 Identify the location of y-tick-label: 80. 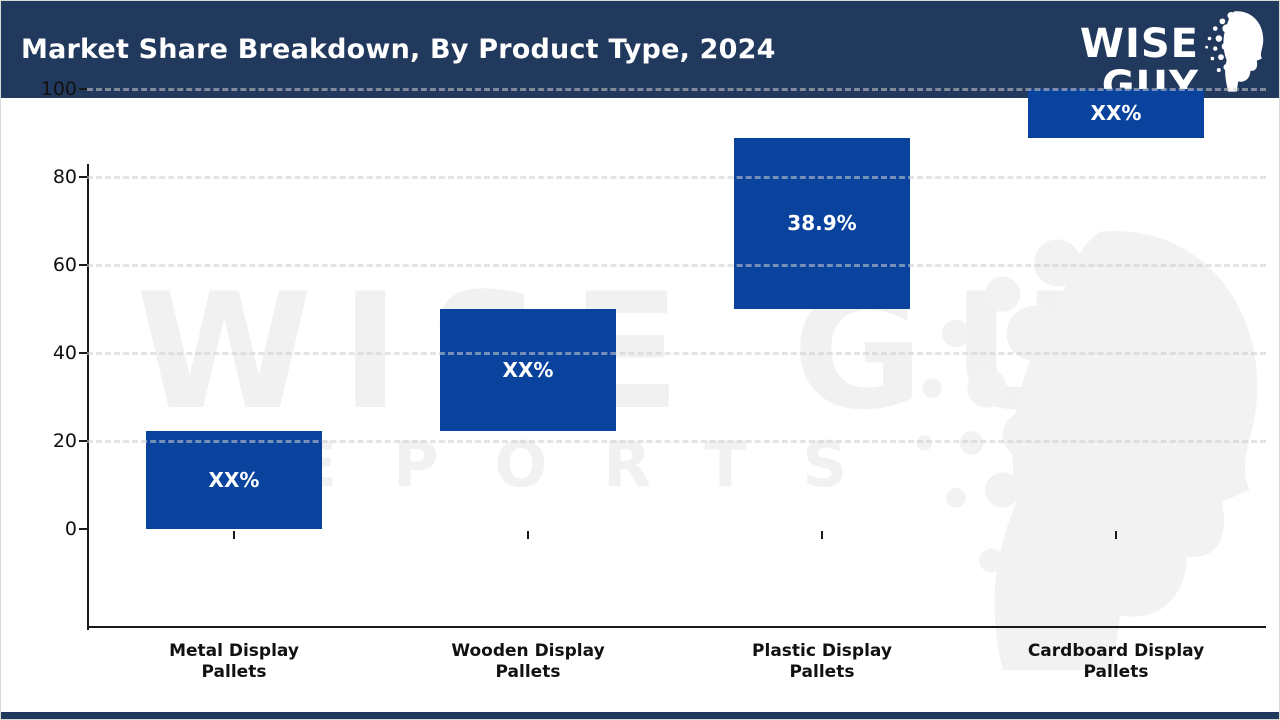
(64, 177).